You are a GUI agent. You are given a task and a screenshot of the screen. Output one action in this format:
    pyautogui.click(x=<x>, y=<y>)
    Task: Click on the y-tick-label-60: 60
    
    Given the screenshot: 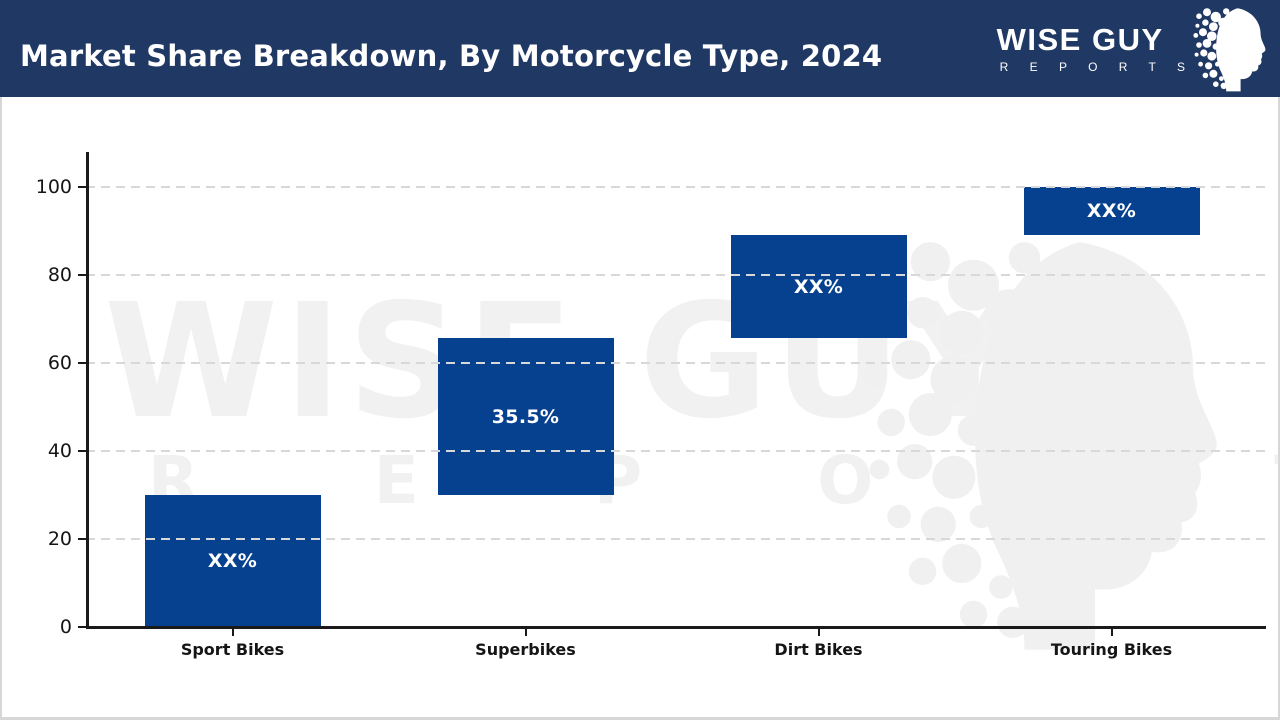 What is the action you would take?
    pyautogui.click(x=59, y=362)
    